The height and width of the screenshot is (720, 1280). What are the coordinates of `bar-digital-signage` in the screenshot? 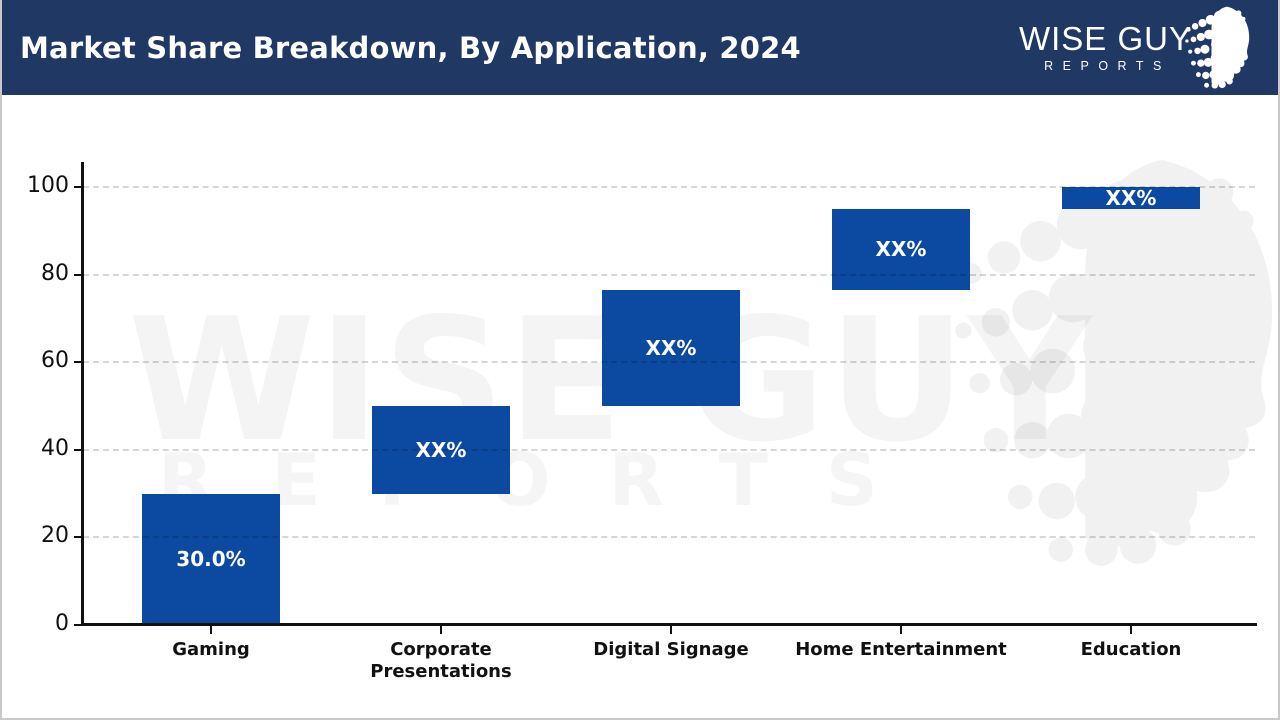 It's located at (671, 347).